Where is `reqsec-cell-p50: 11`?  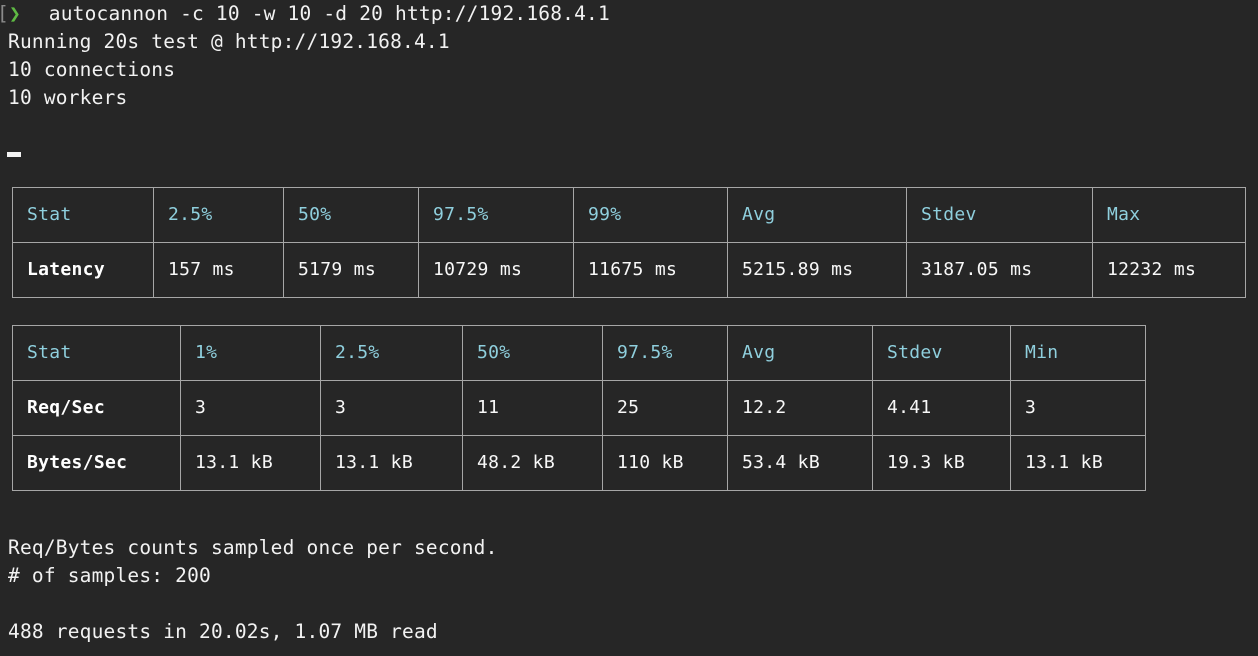 reqsec-cell-p50: 11 is located at coordinates (532, 408).